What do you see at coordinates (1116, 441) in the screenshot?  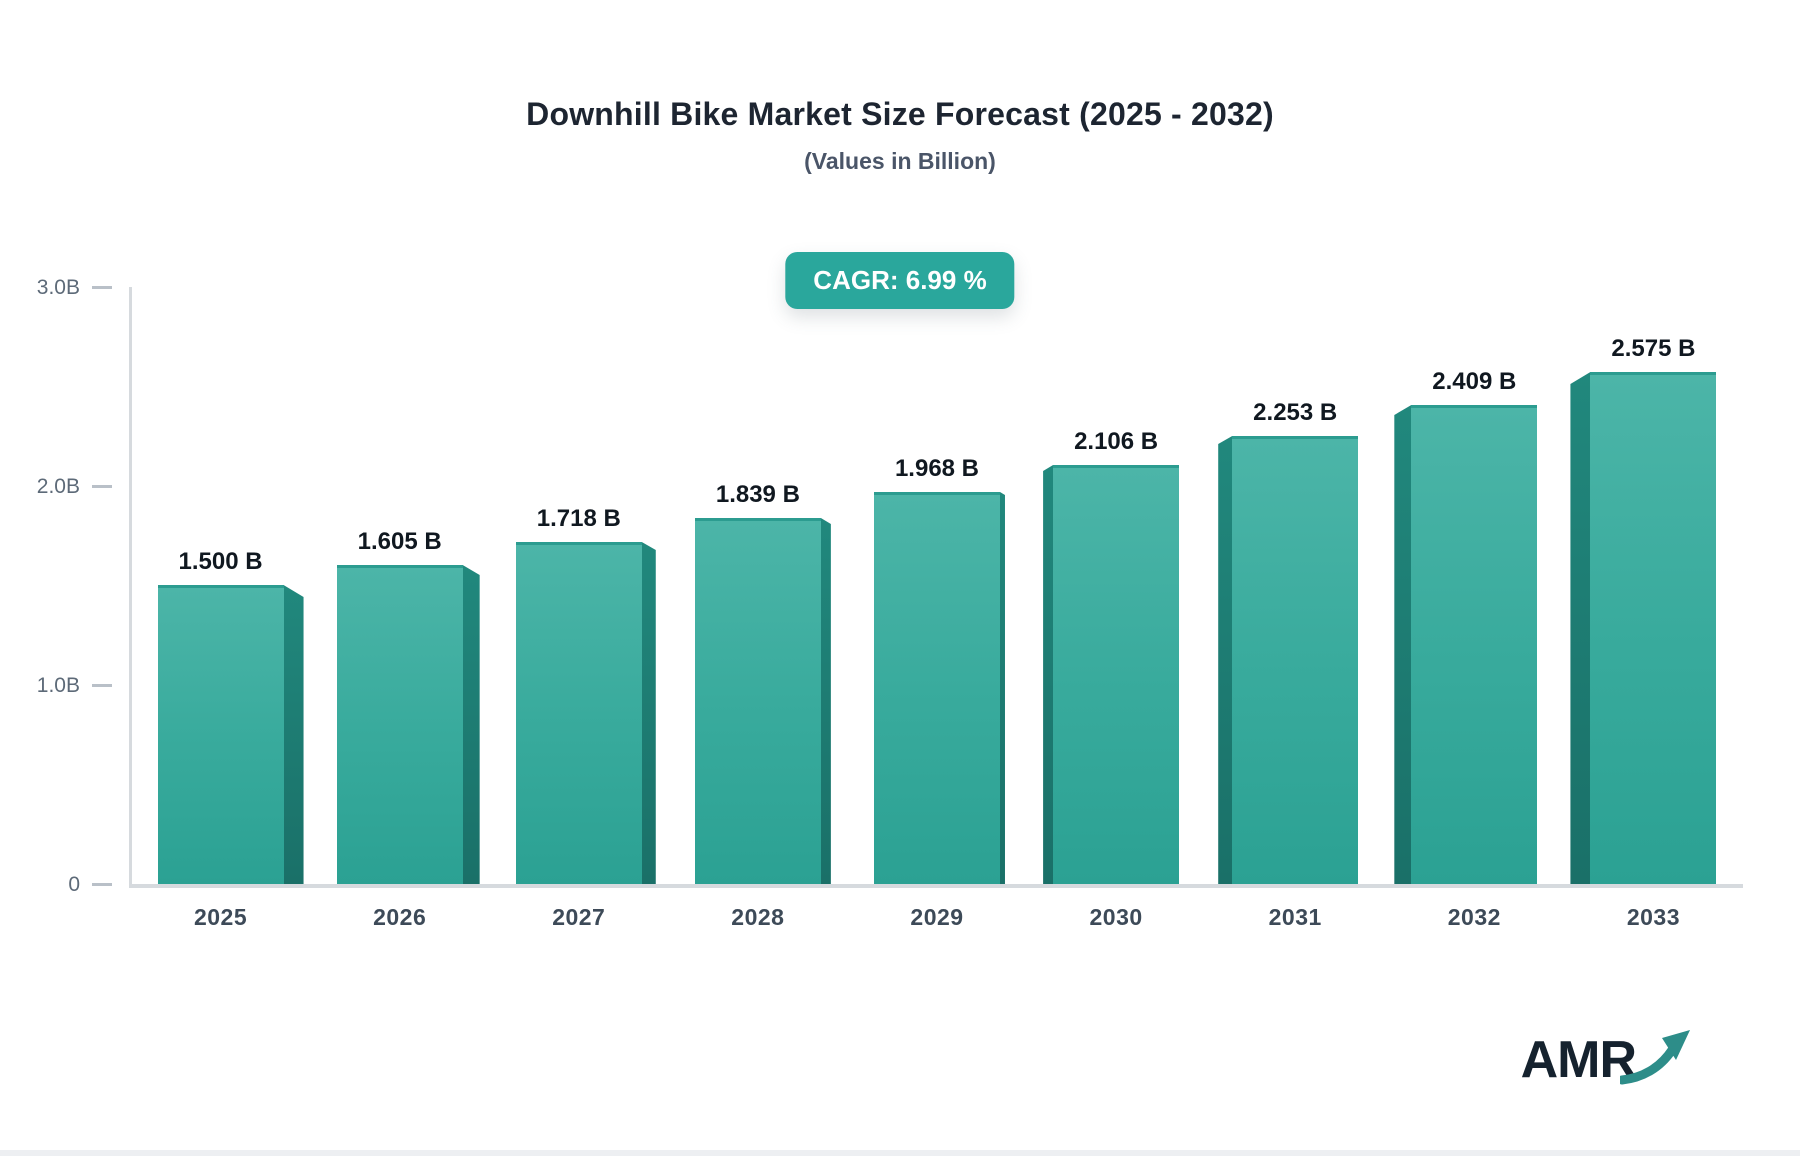 I see `bar-value-label: 2.106 B` at bounding box center [1116, 441].